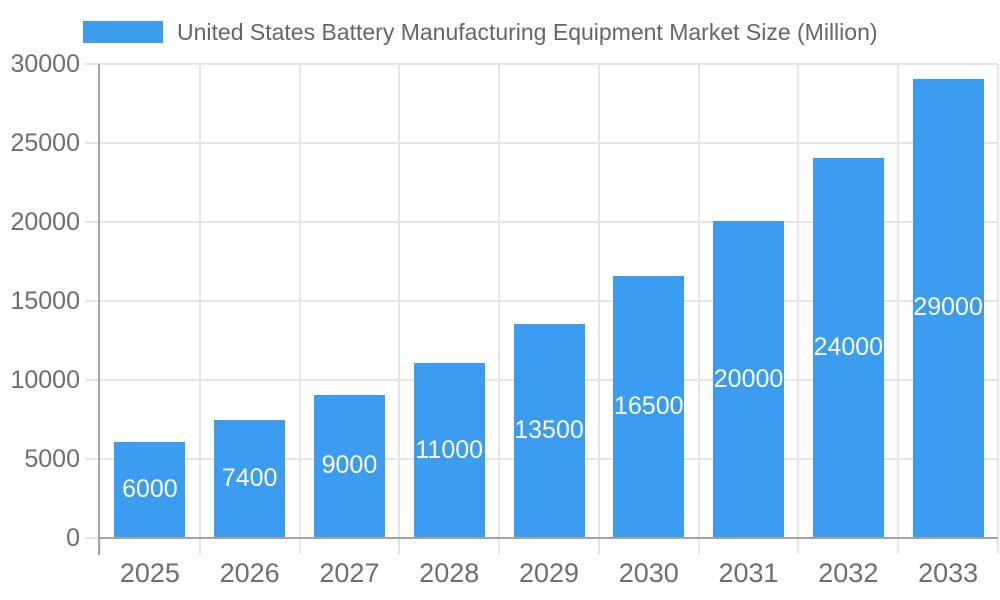  Describe the element at coordinates (92, 538) in the screenshot. I see `y-tick` at that location.